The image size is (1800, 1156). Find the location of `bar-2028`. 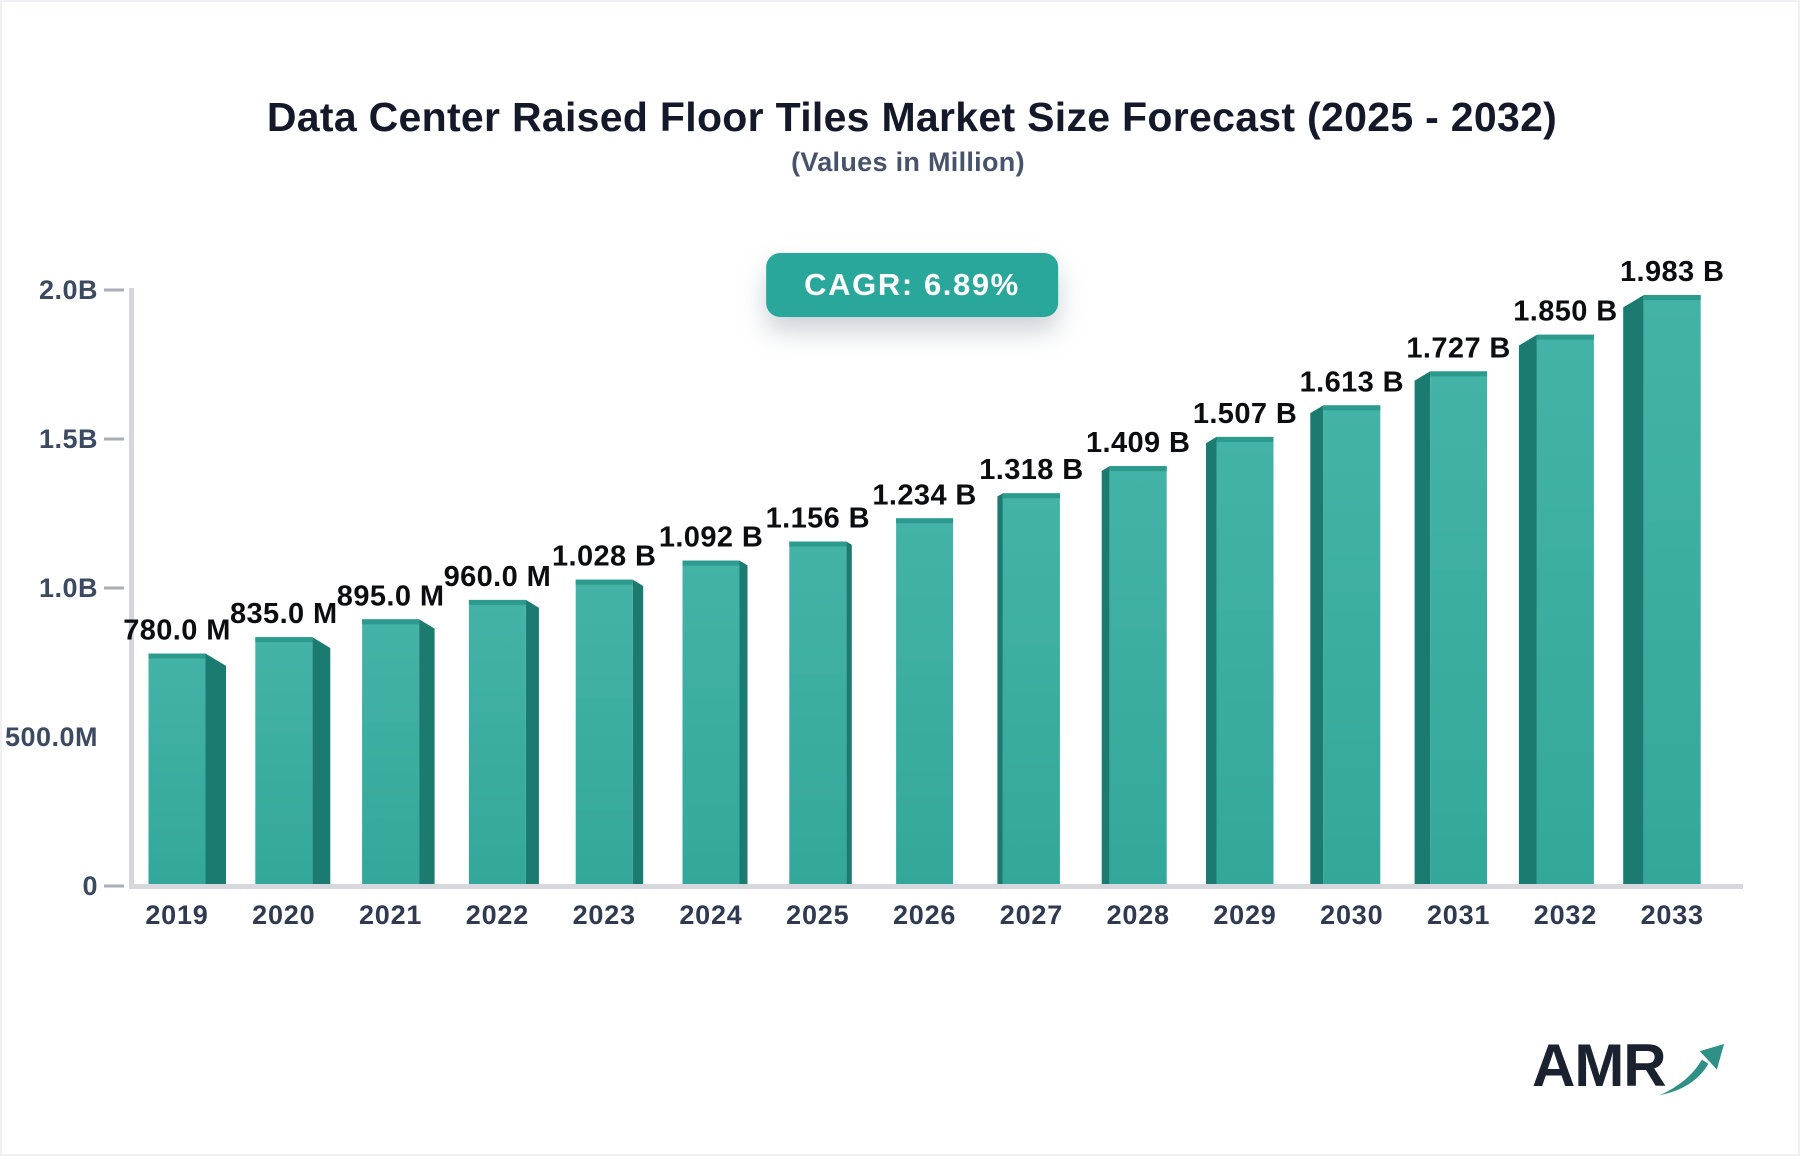

bar-2028 is located at coordinates (1138, 675).